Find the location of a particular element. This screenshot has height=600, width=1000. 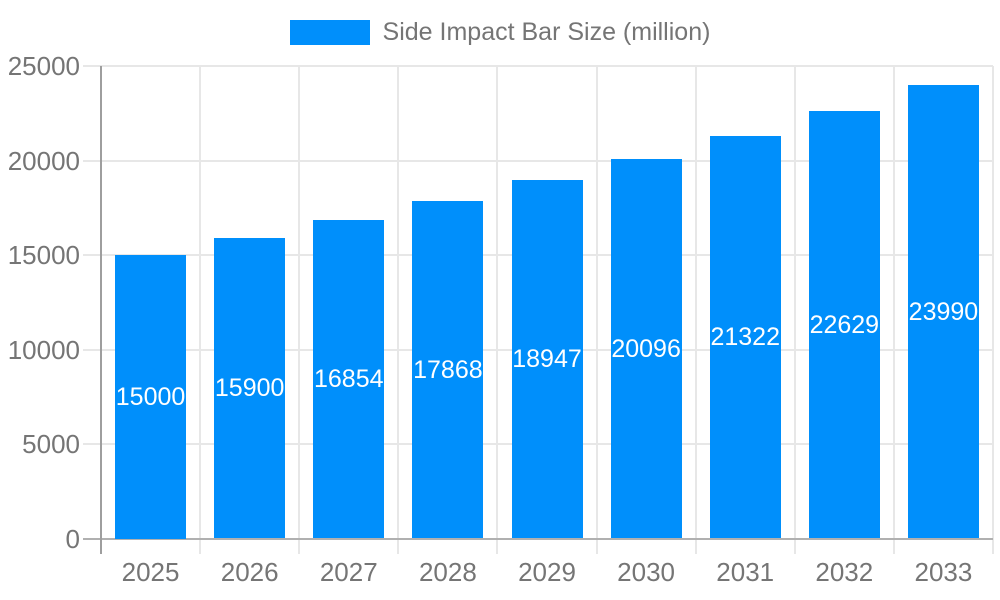

legend-swatch is located at coordinates (329, 32).